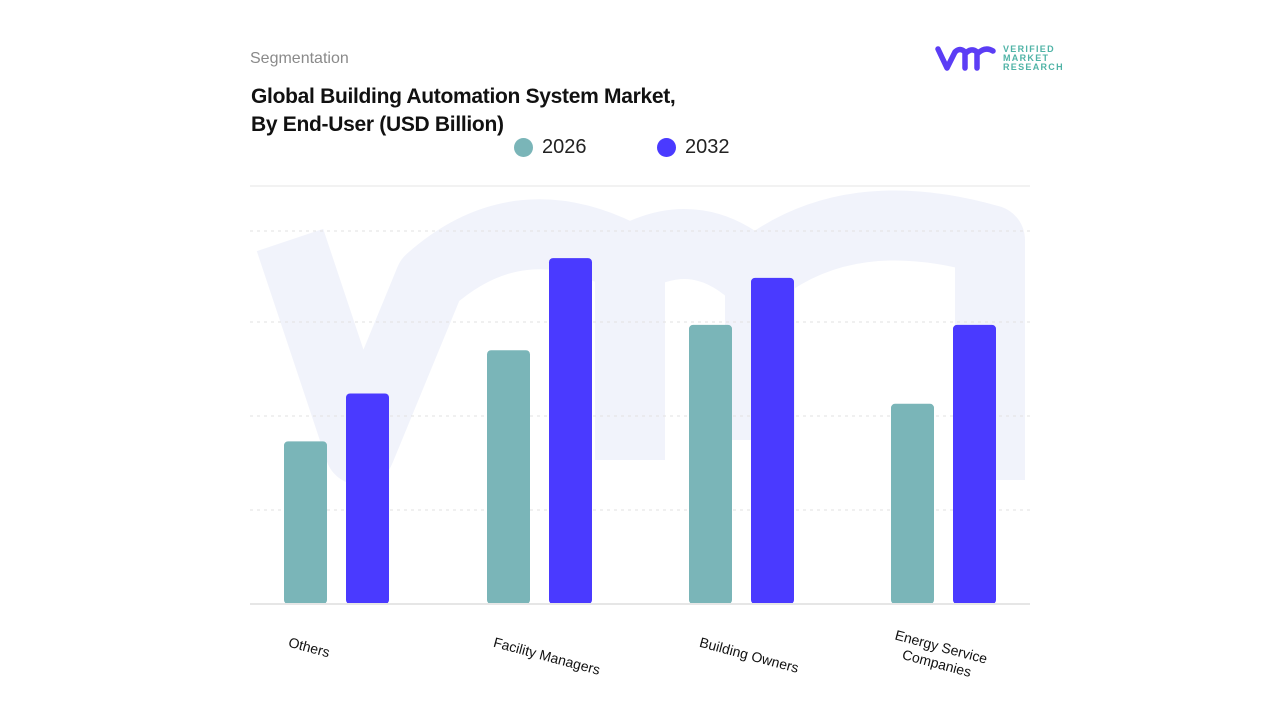 The image size is (1280, 720). I want to click on legend: 2026 2032, so click(657, 147).